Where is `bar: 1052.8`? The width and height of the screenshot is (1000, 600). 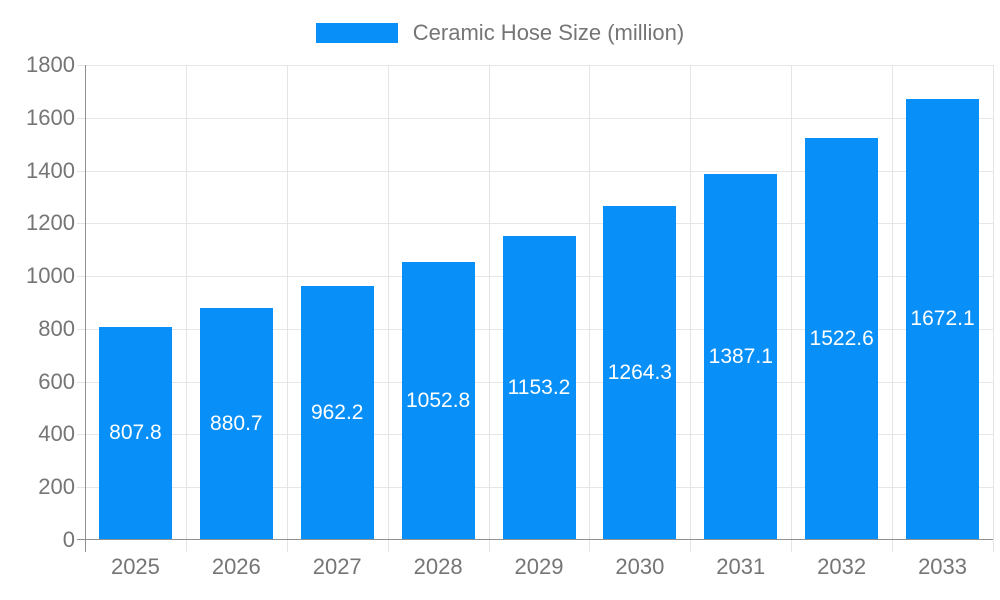
bar: 1052.8 is located at coordinates (438, 401).